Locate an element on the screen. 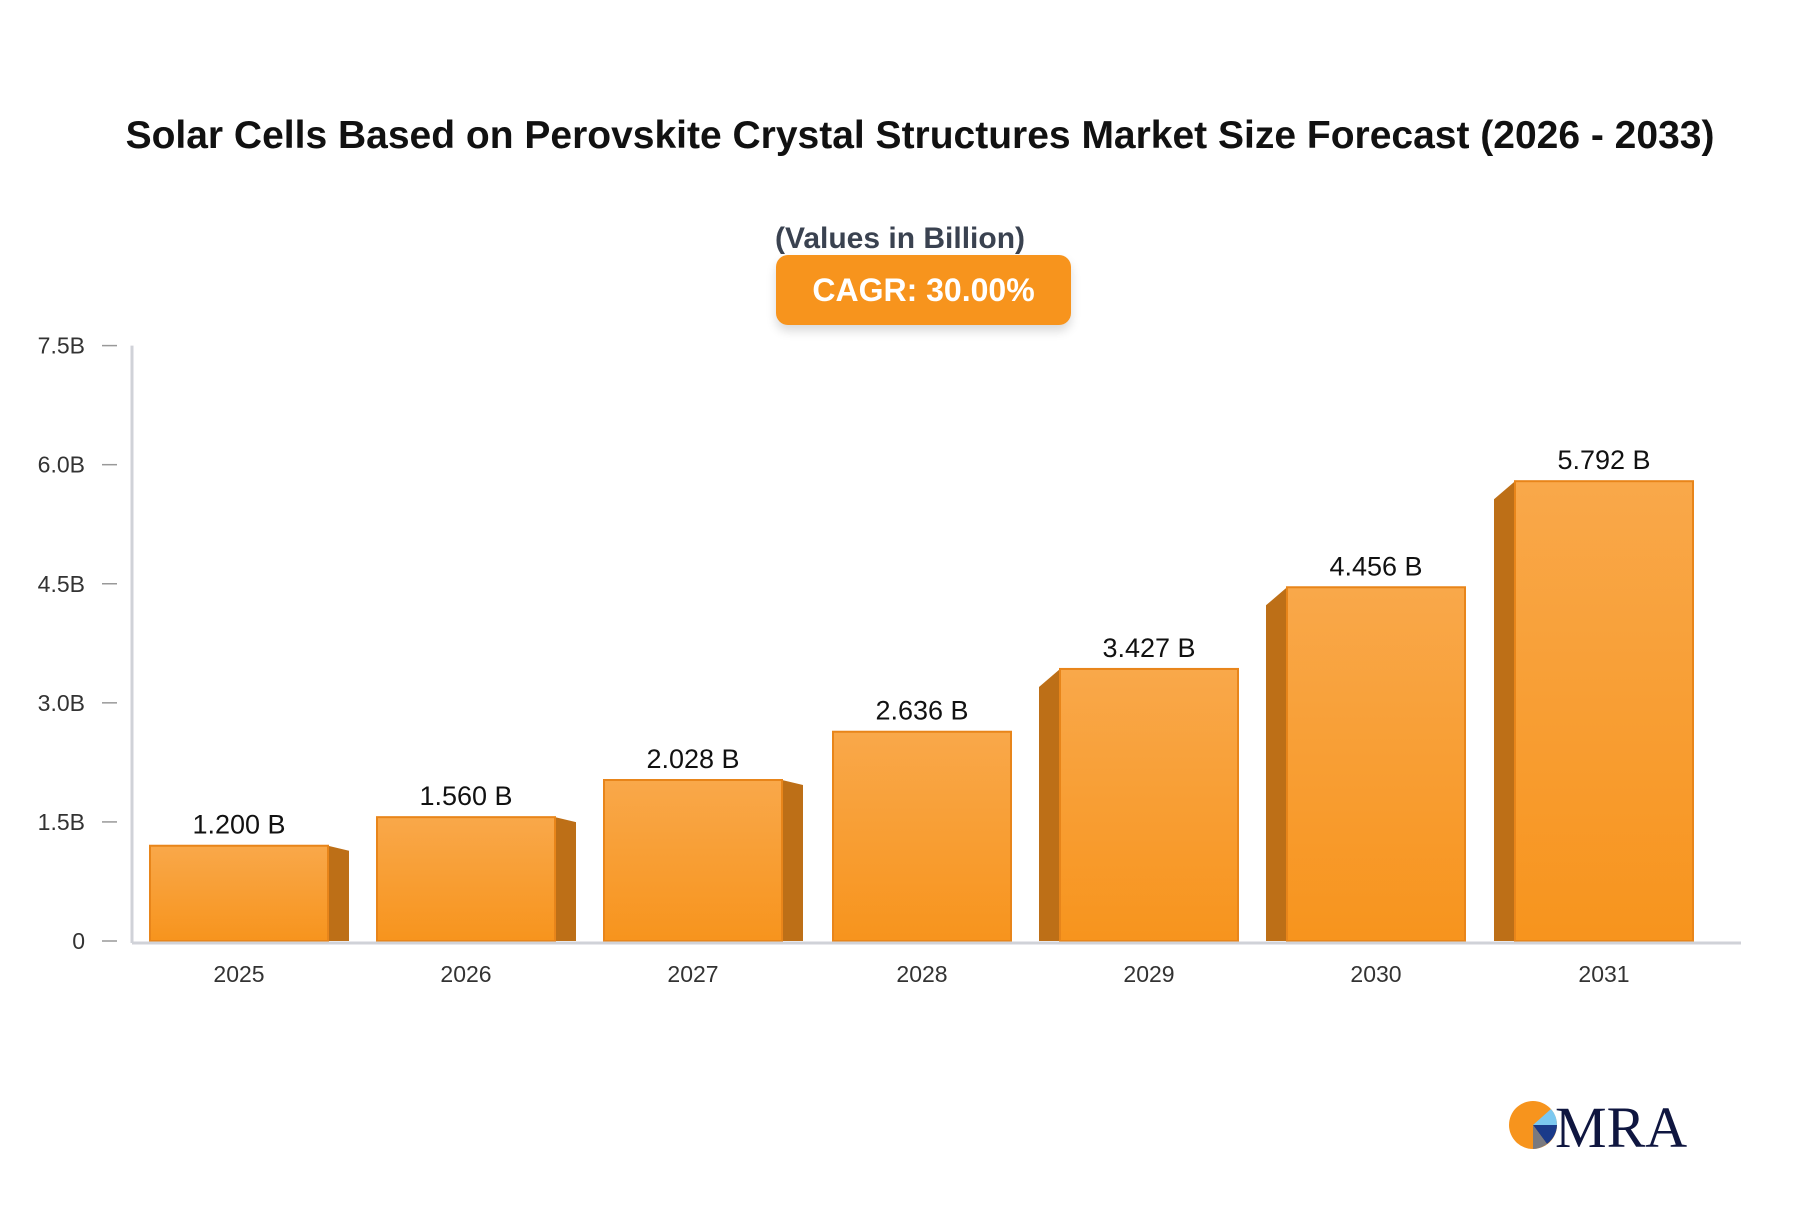 The image size is (1800, 1212). bar-value-label: 5.792 B is located at coordinates (1603, 460).